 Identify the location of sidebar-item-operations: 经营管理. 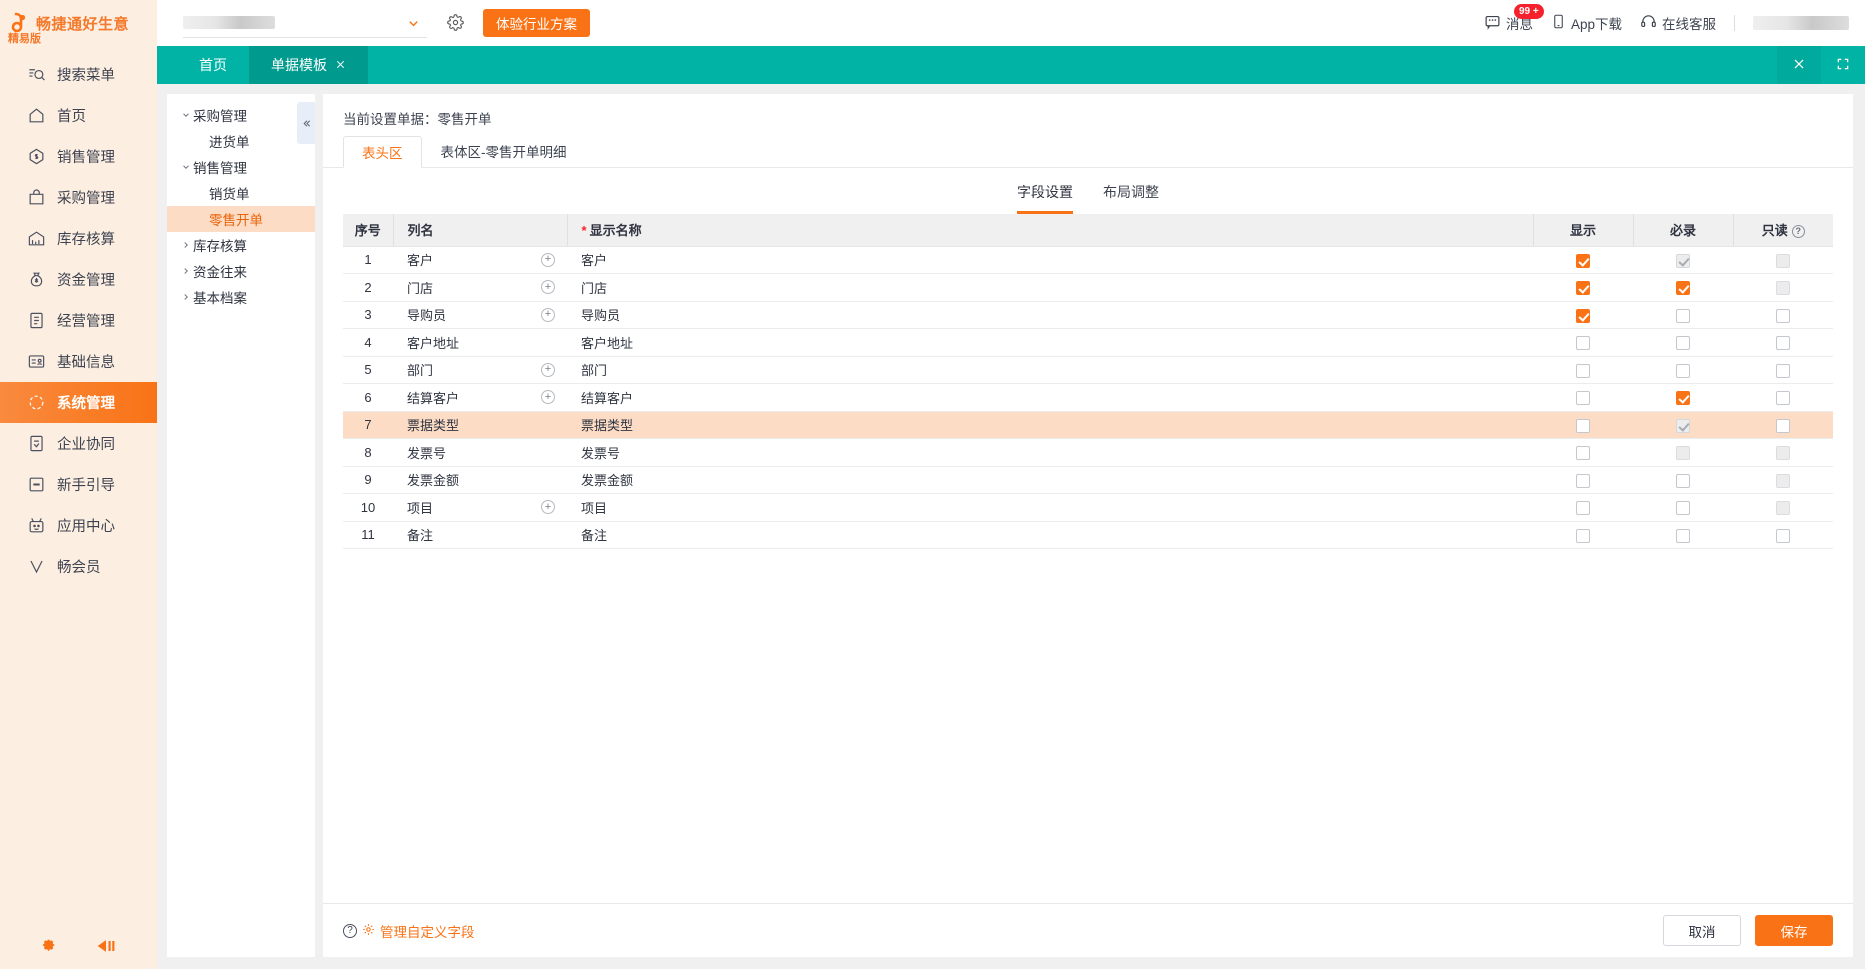
(78, 320).